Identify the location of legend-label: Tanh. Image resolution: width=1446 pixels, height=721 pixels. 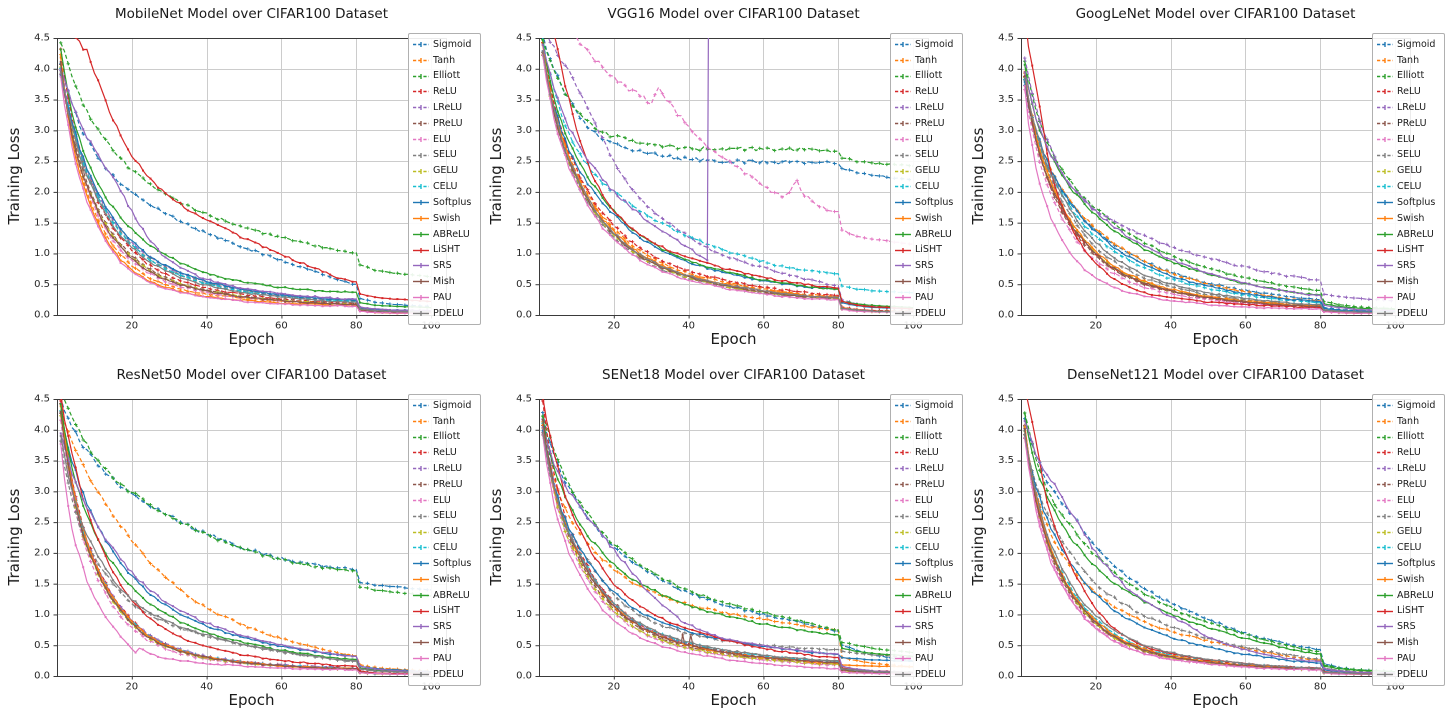
(444, 421).